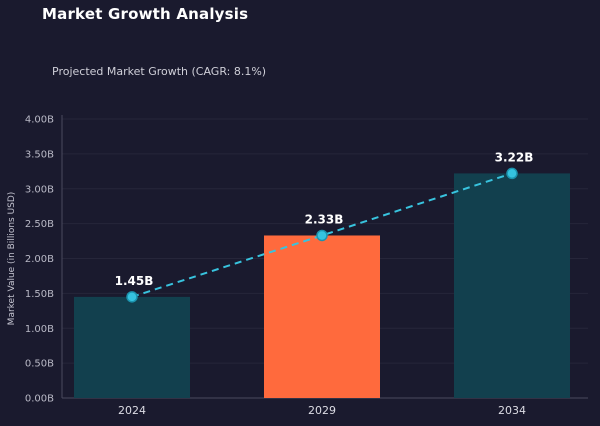 This screenshot has width=600, height=426. What do you see at coordinates (145, 14) in the screenshot?
I see `chart-title: Market Growth Analysis` at bounding box center [145, 14].